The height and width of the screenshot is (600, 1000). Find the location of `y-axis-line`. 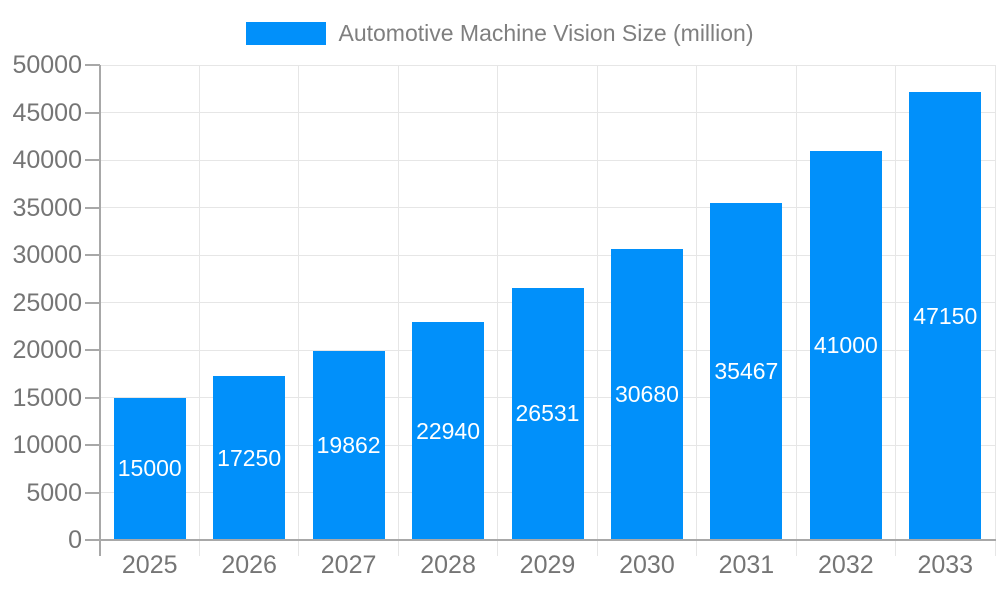

y-axis-line is located at coordinates (100, 310).